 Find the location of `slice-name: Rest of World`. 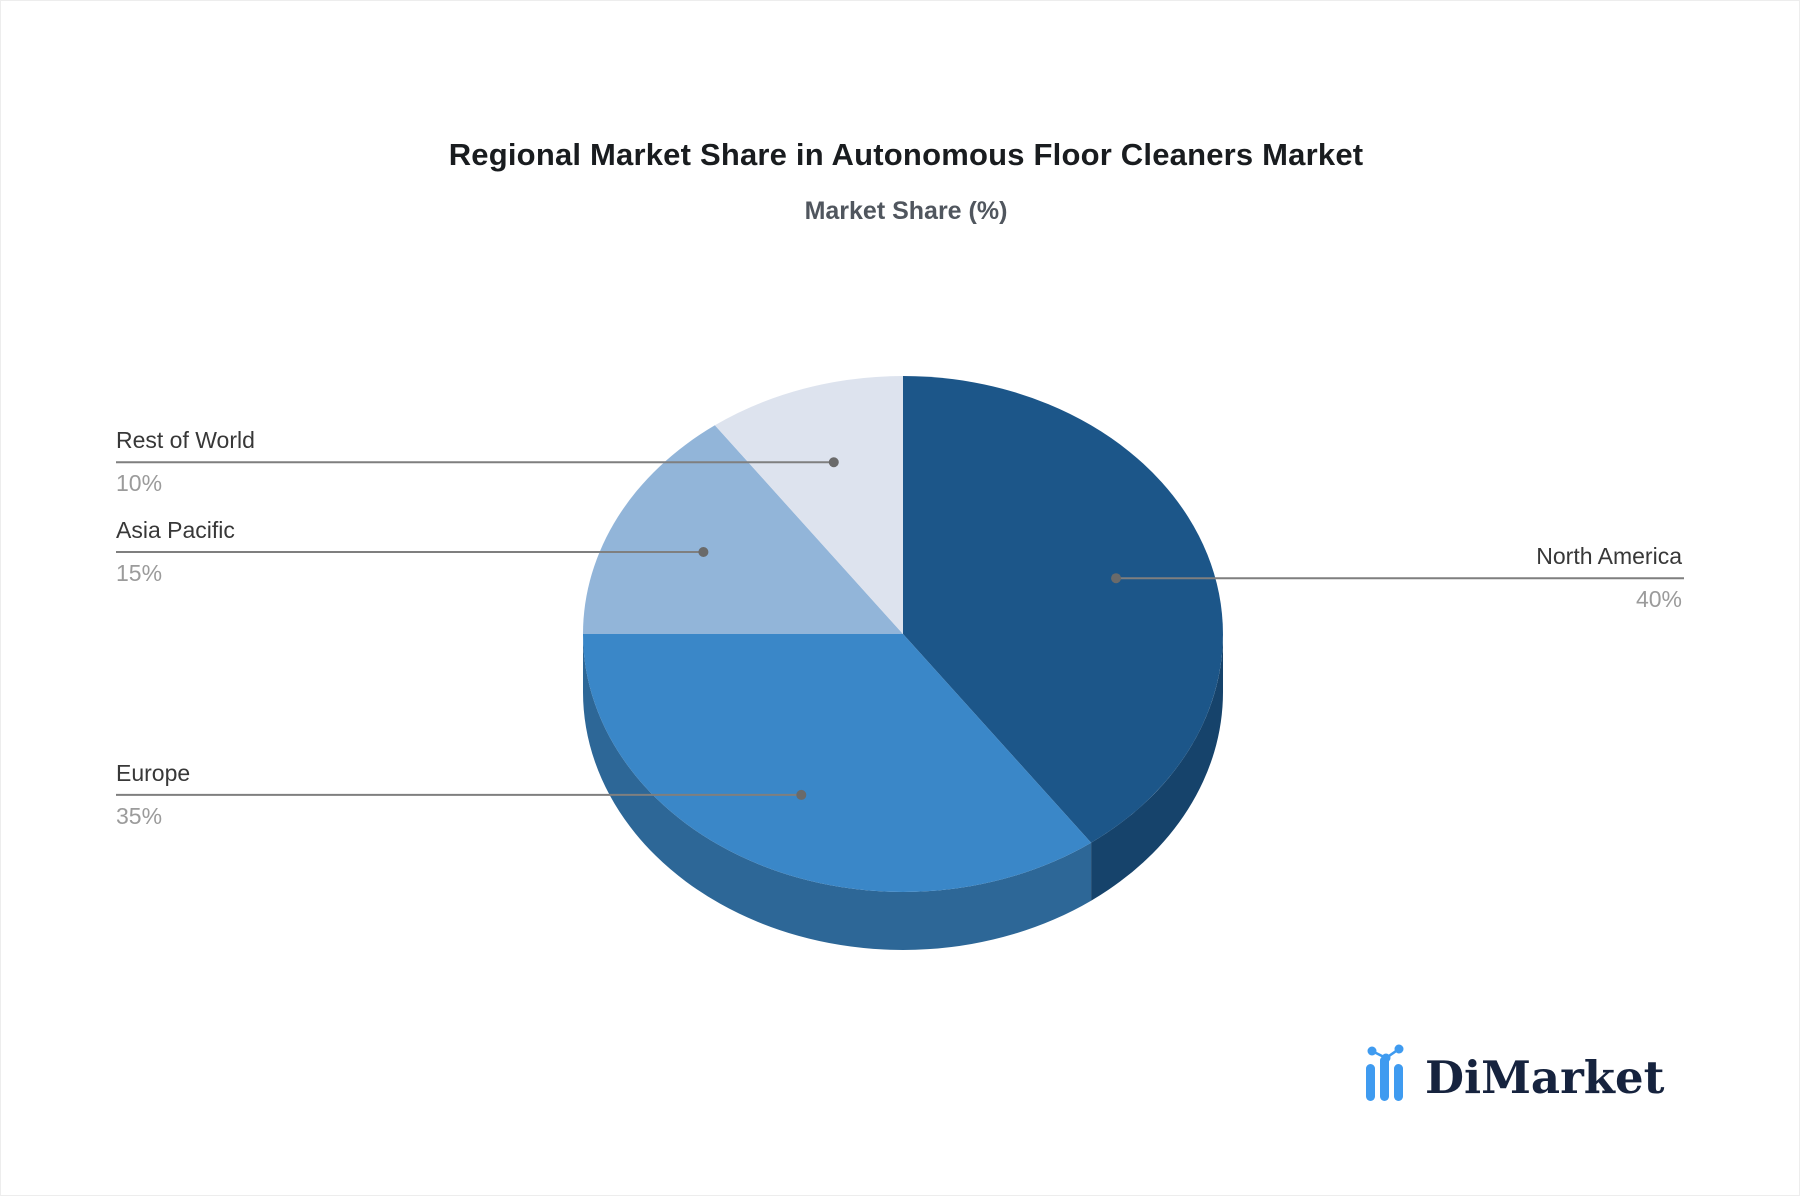

slice-name: Rest of World is located at coordinates (185, 440).